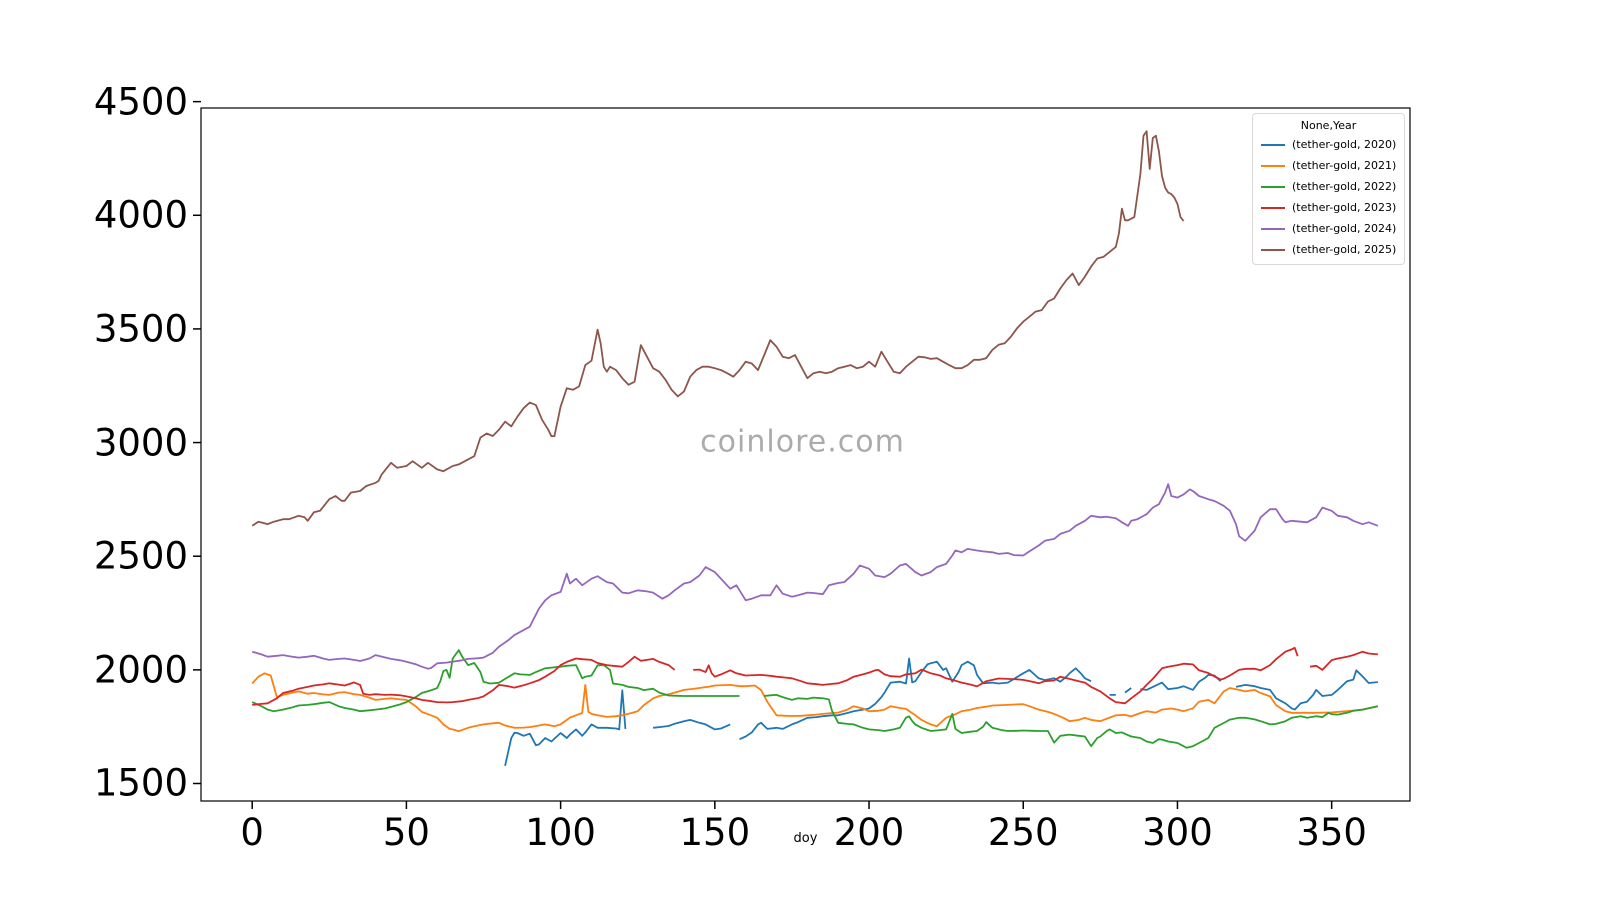 The image size is (1600, 900). What do you see at coordinates (1344, 249) in the screenshot?
I see `legend-label: (tether-gold, 2025)` at bounding box center [1344, 249].